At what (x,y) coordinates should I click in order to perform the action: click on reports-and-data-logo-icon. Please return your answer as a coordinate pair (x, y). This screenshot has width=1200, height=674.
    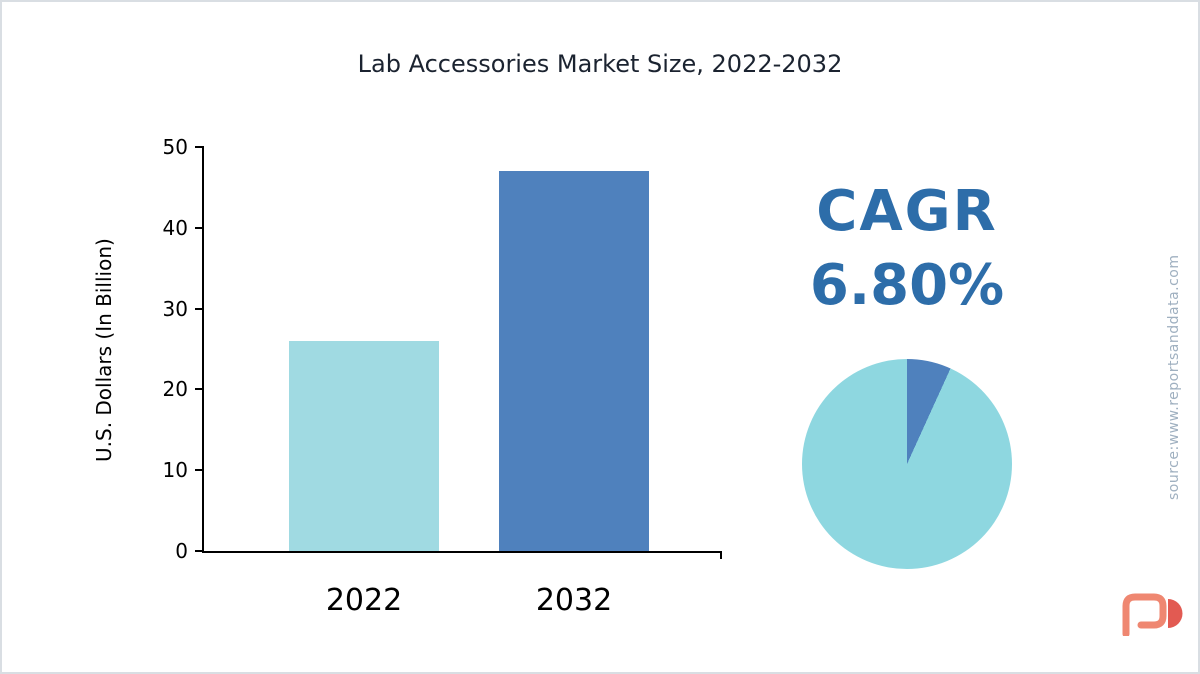
    Looking at the image, I should click on (1152, 615).